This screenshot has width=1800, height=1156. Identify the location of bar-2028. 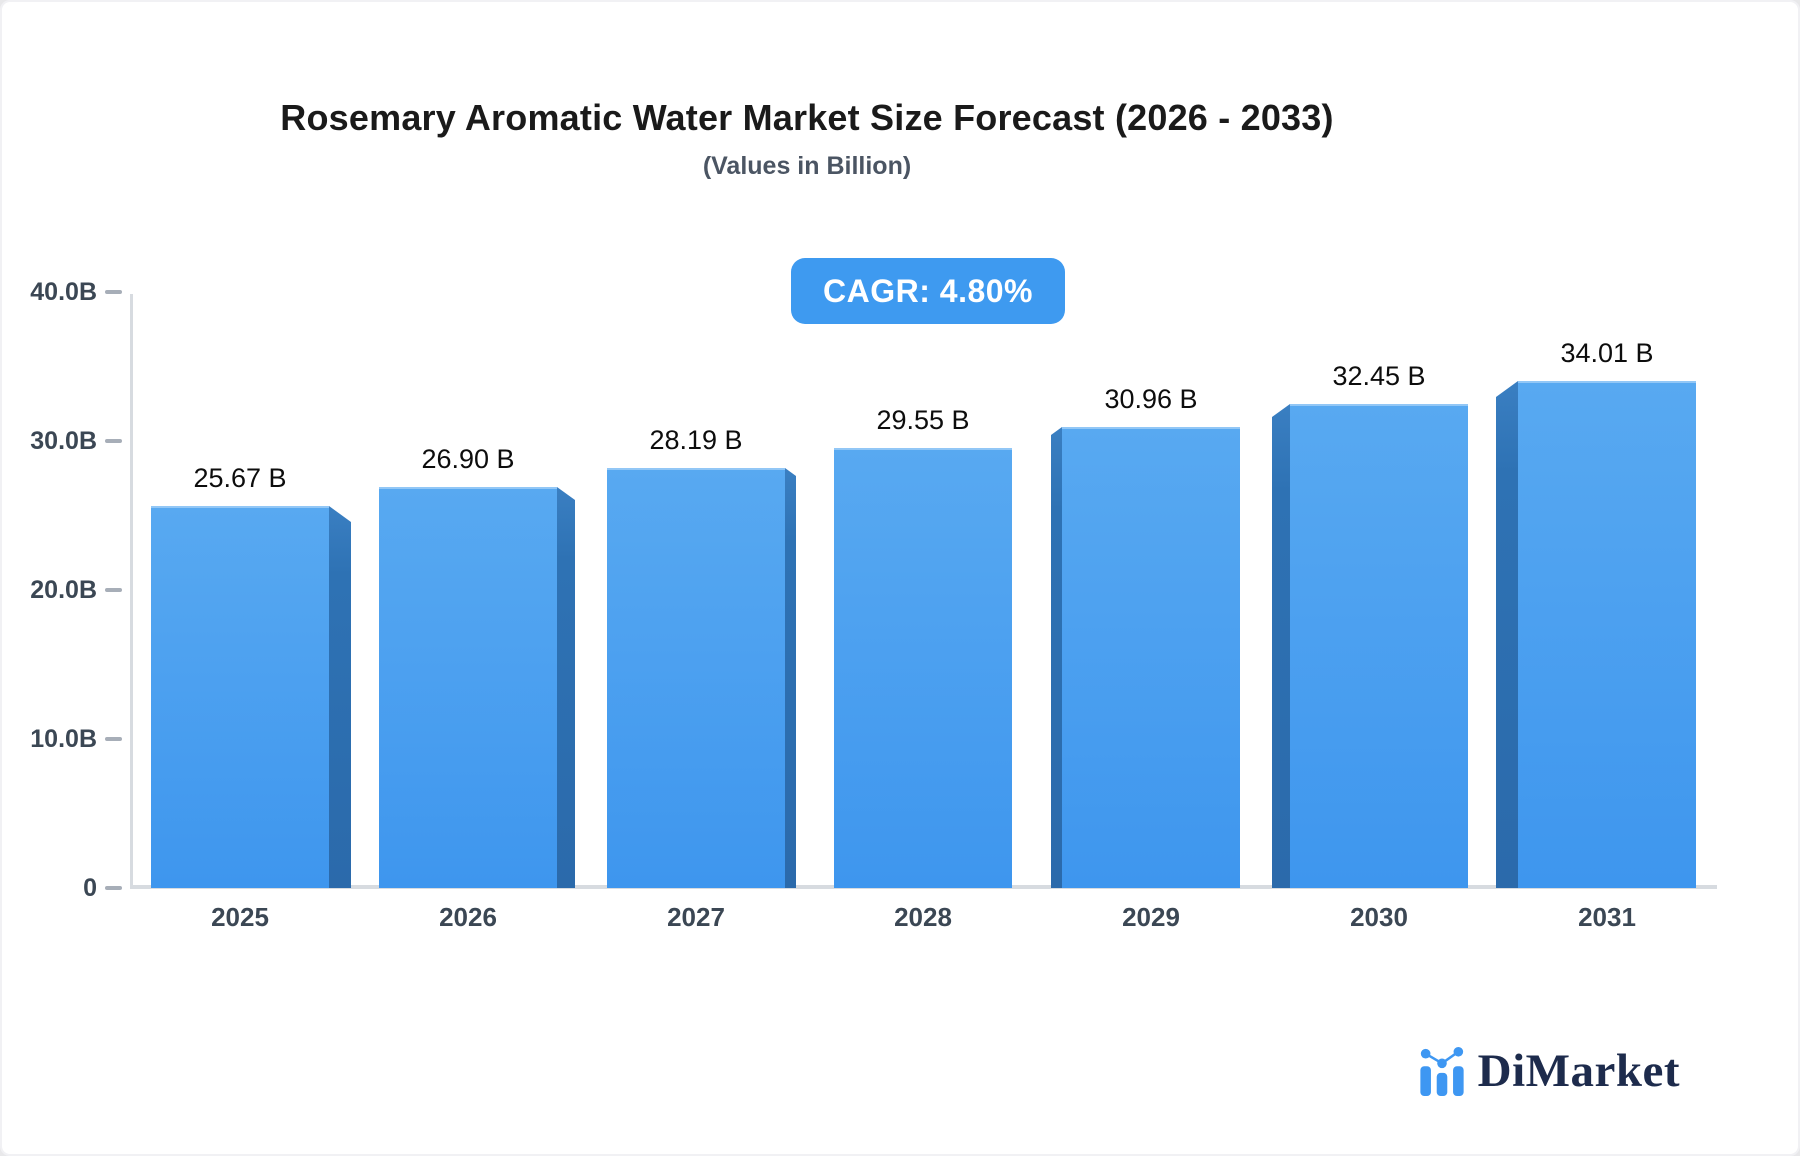
(923, 668).